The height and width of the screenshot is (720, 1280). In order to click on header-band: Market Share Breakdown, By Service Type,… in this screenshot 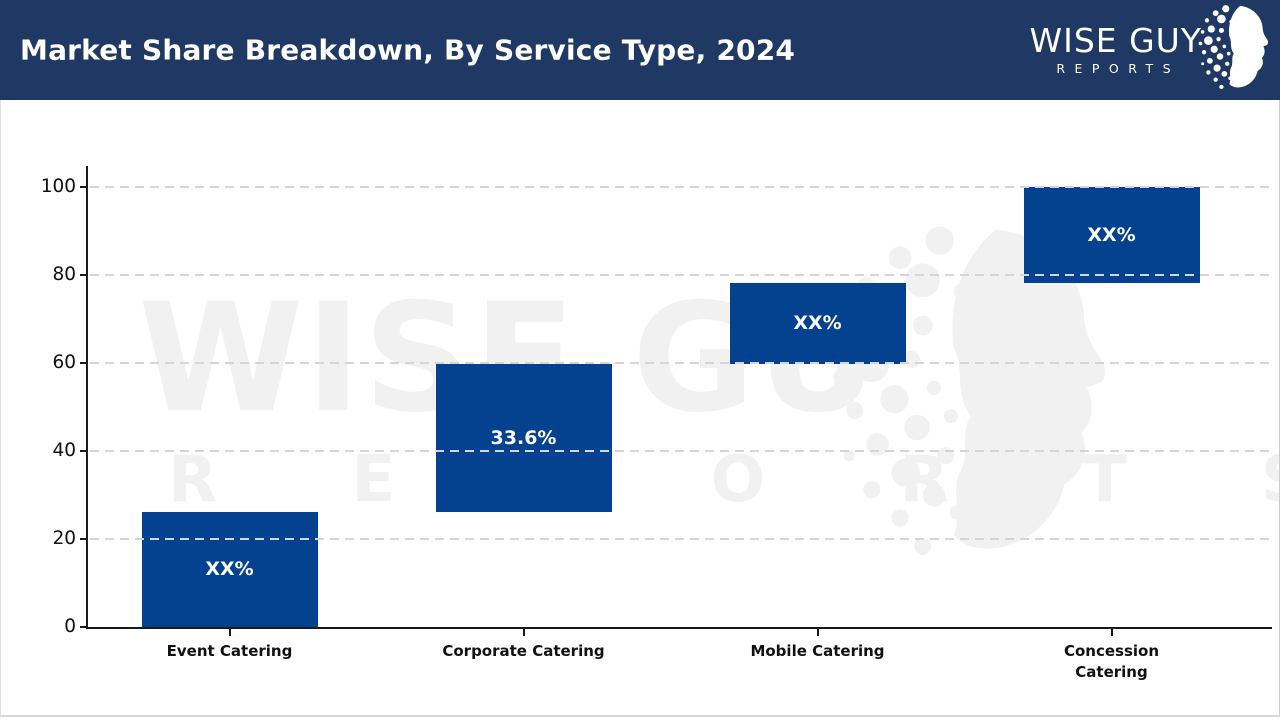, I will do `click(640, 50)`.